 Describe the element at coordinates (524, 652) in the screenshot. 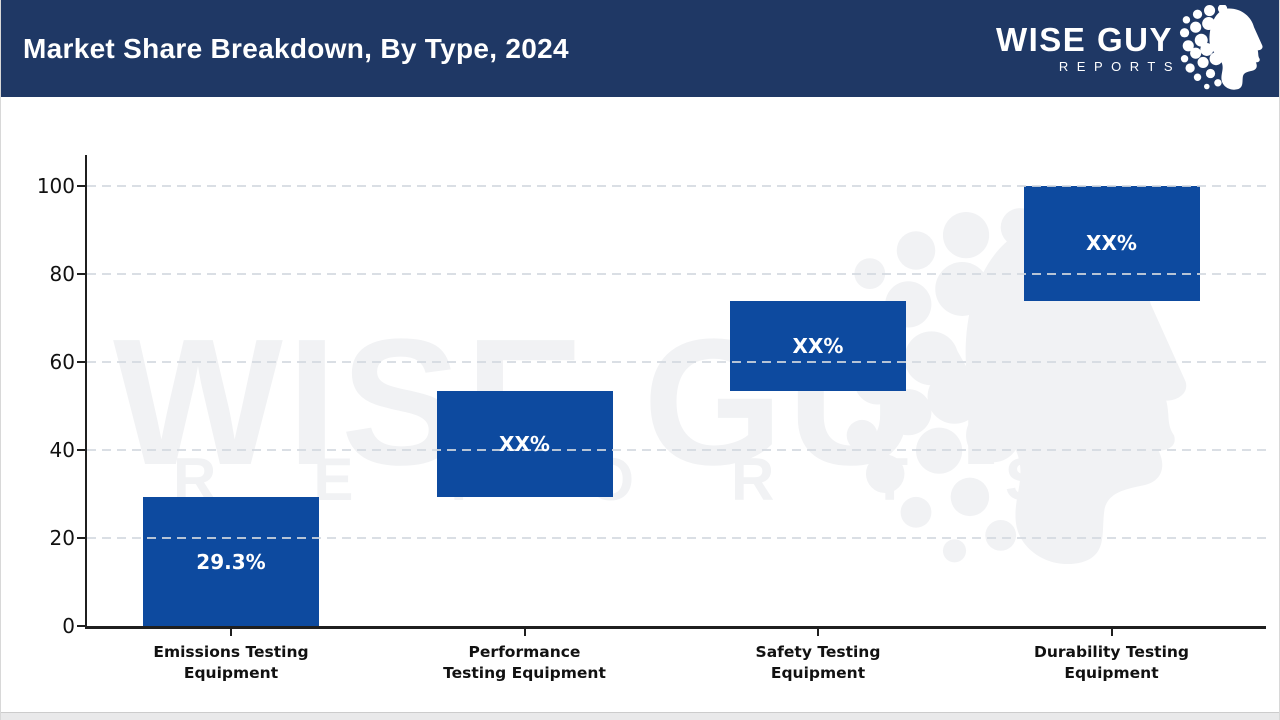

I see `x-category-label-line: Performance` at that location.